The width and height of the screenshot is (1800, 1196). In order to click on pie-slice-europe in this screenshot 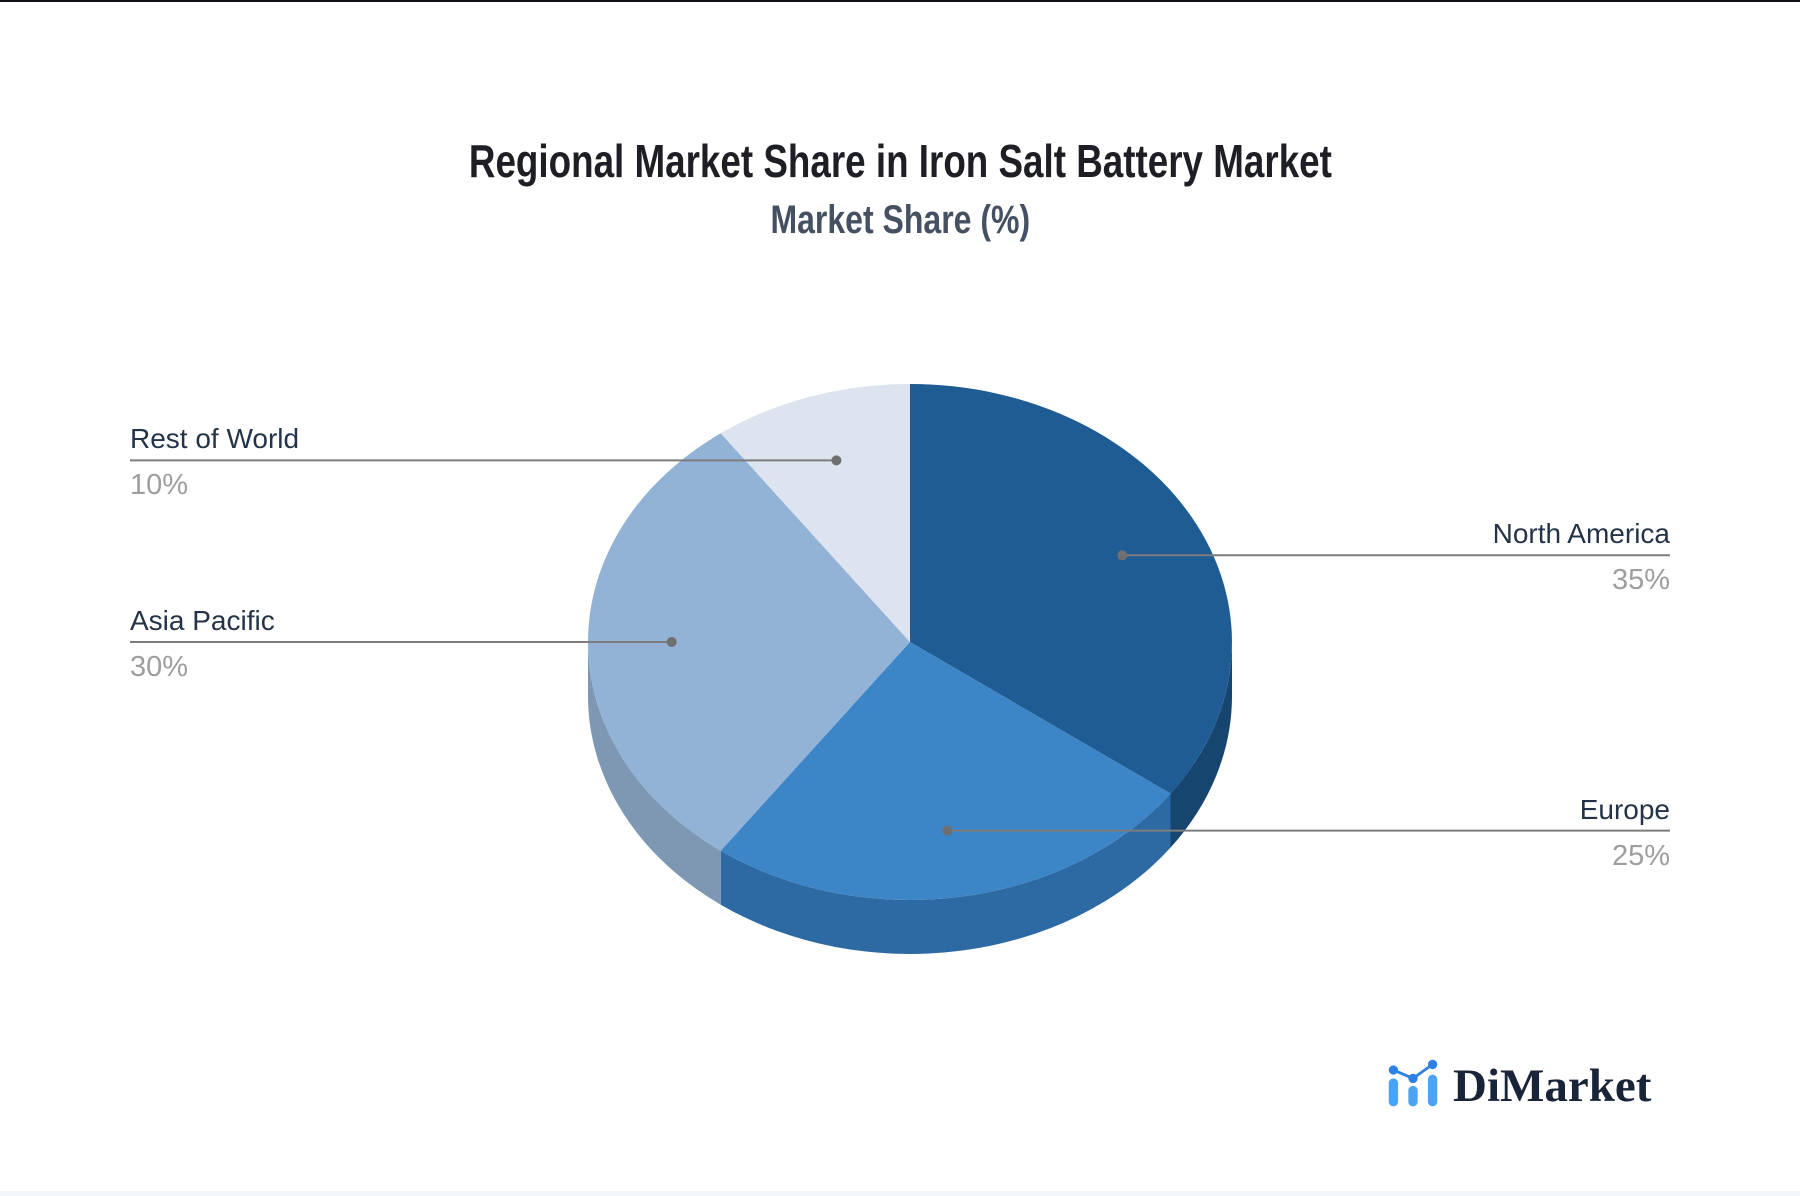, I will do `click(945, 771)`.